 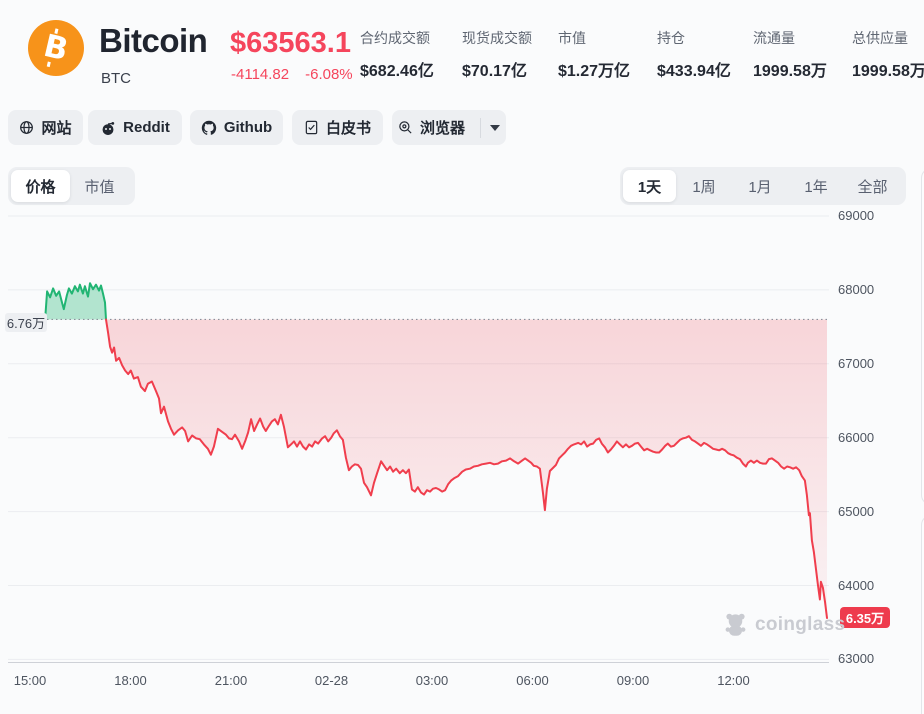 I want to click on reddit-button: Reddit, so click(x=135, y=127).